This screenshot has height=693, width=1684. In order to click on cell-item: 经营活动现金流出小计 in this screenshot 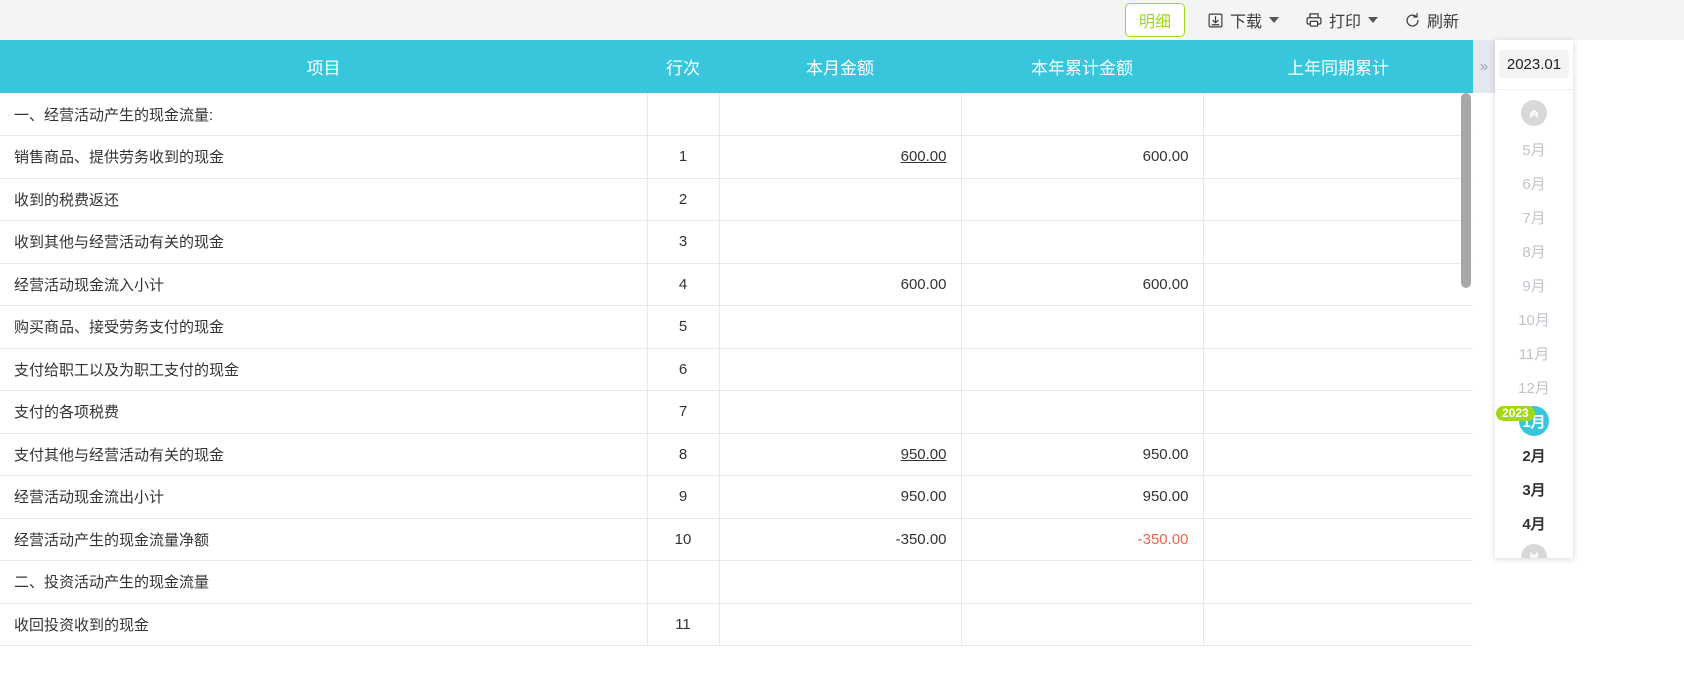, I will do `click(324, 497)`.